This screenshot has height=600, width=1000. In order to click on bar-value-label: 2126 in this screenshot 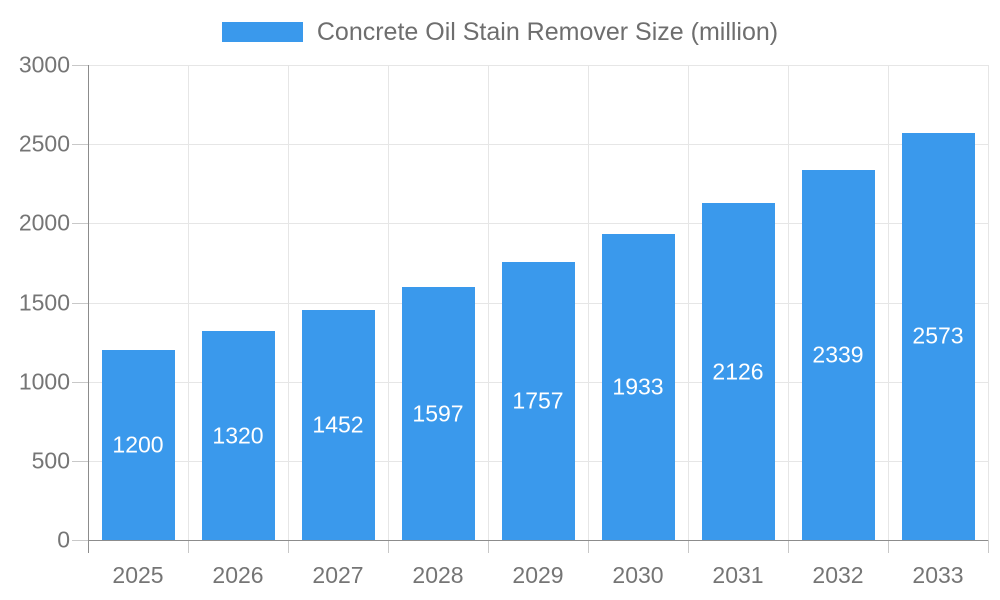, I will do `click(738, 371)`.